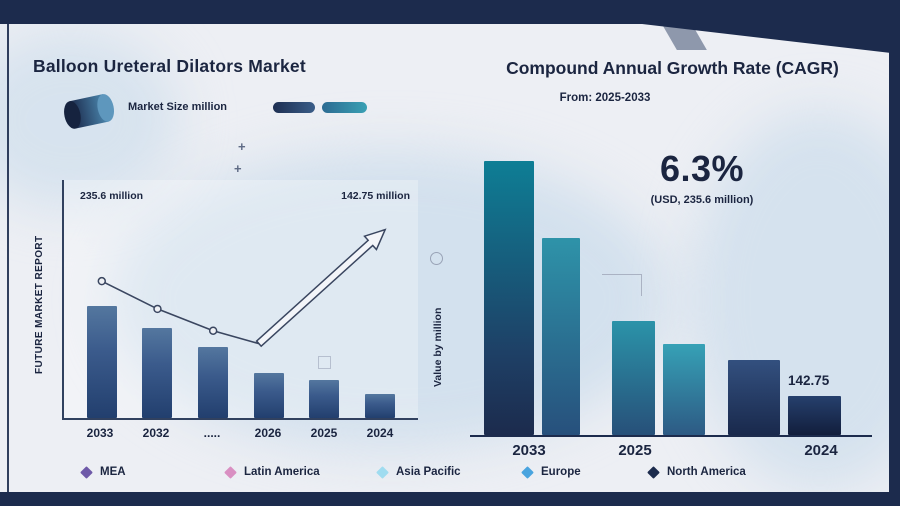 The height and width of the screenshot is (506, 900). I want to click on market-y-axis-label: FUTURE MARKET REPORT, so click(39, 305).